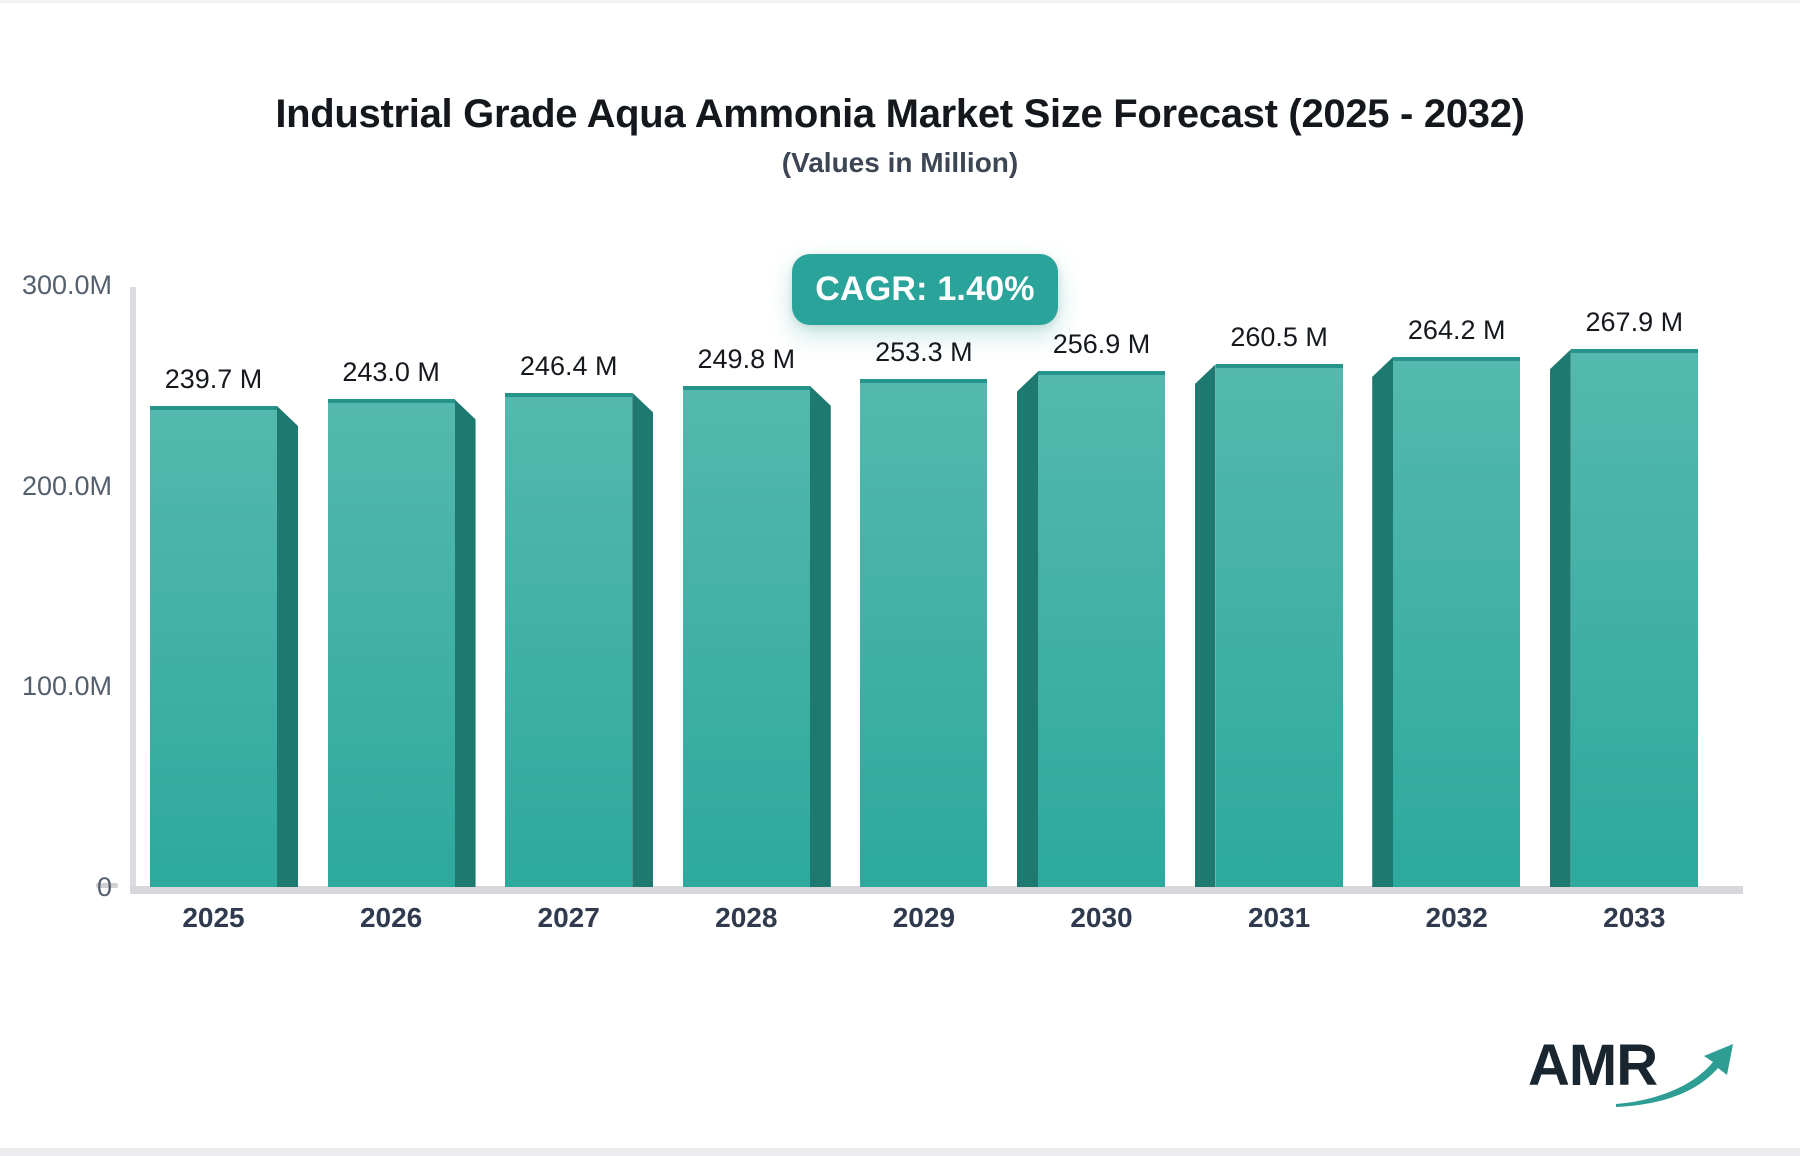 The image size is (1800, 1156). I want to click on cagr-badge-label: CAGR: 1.40%, so click(925, 289).